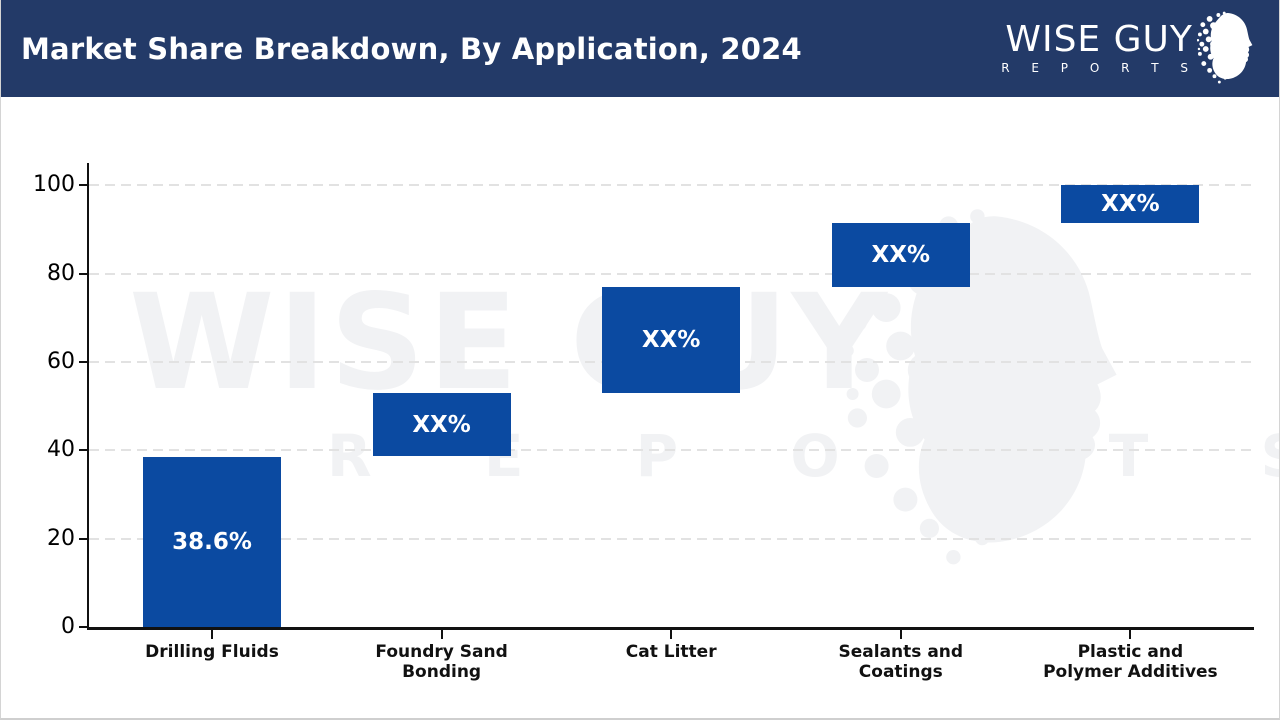  I want to click on x-category-label-cat-litter: Cat Litter, so click(671, 652).